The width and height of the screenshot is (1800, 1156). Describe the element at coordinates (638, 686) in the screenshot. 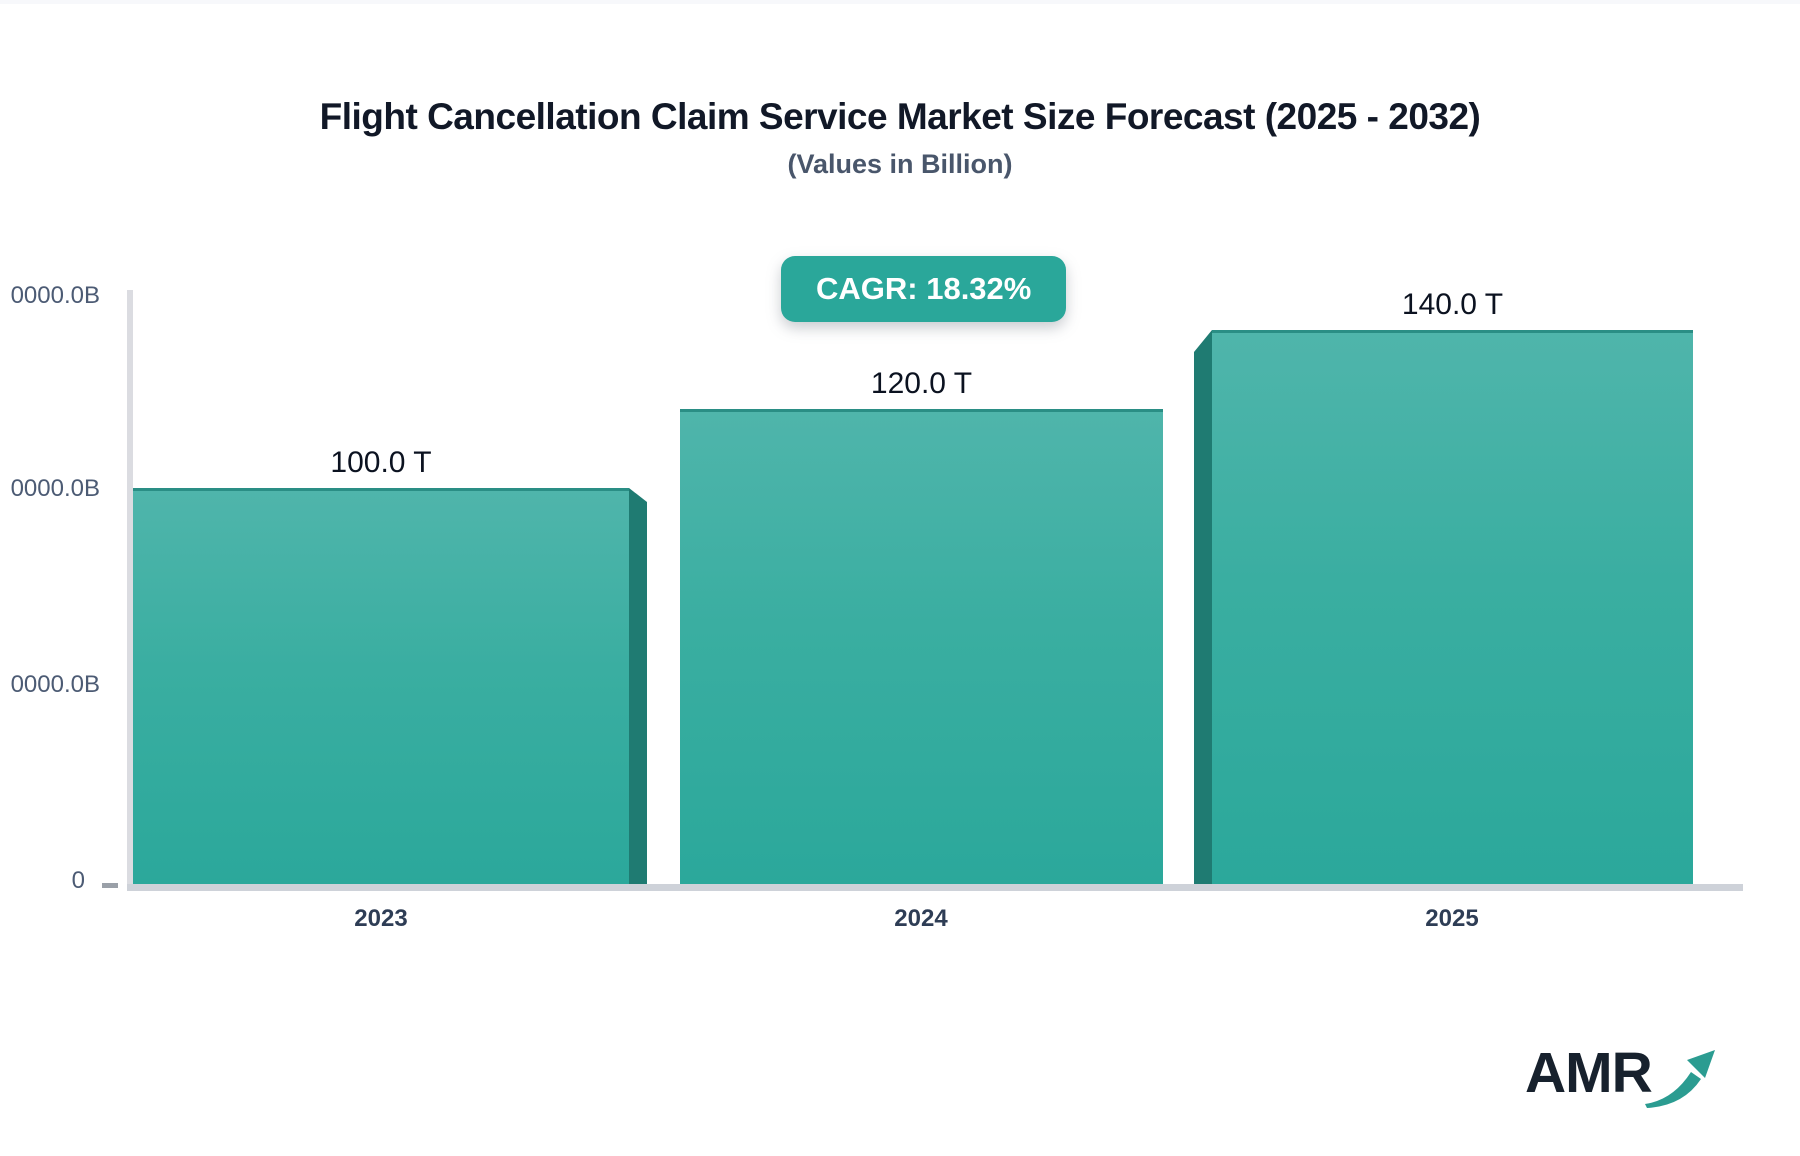

I see `bar-2023-3d-side` at that location.